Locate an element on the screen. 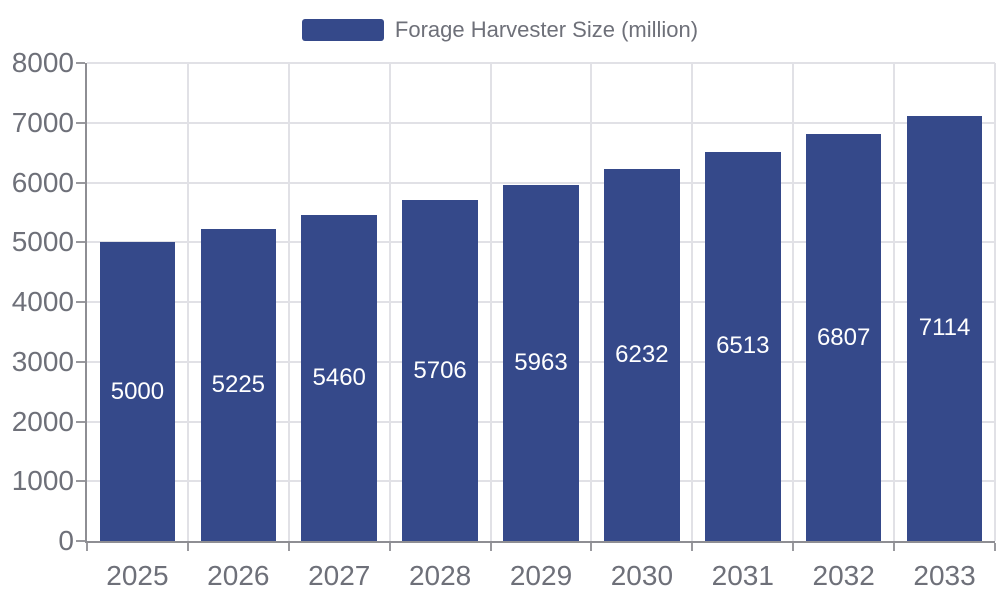 Image resolution: width=1000 pixels, height=600 pixels. bar-2031: 6513 is located at coordinates (742, 346).